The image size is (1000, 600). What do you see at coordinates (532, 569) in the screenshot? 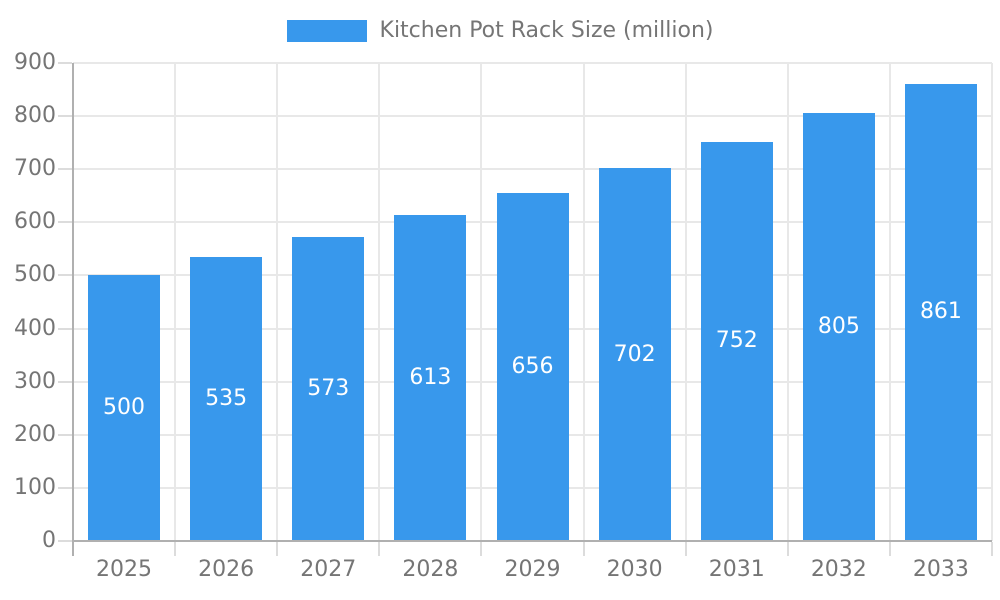
I see `x-axis-label: 2029` at bounding box center [532, 569].